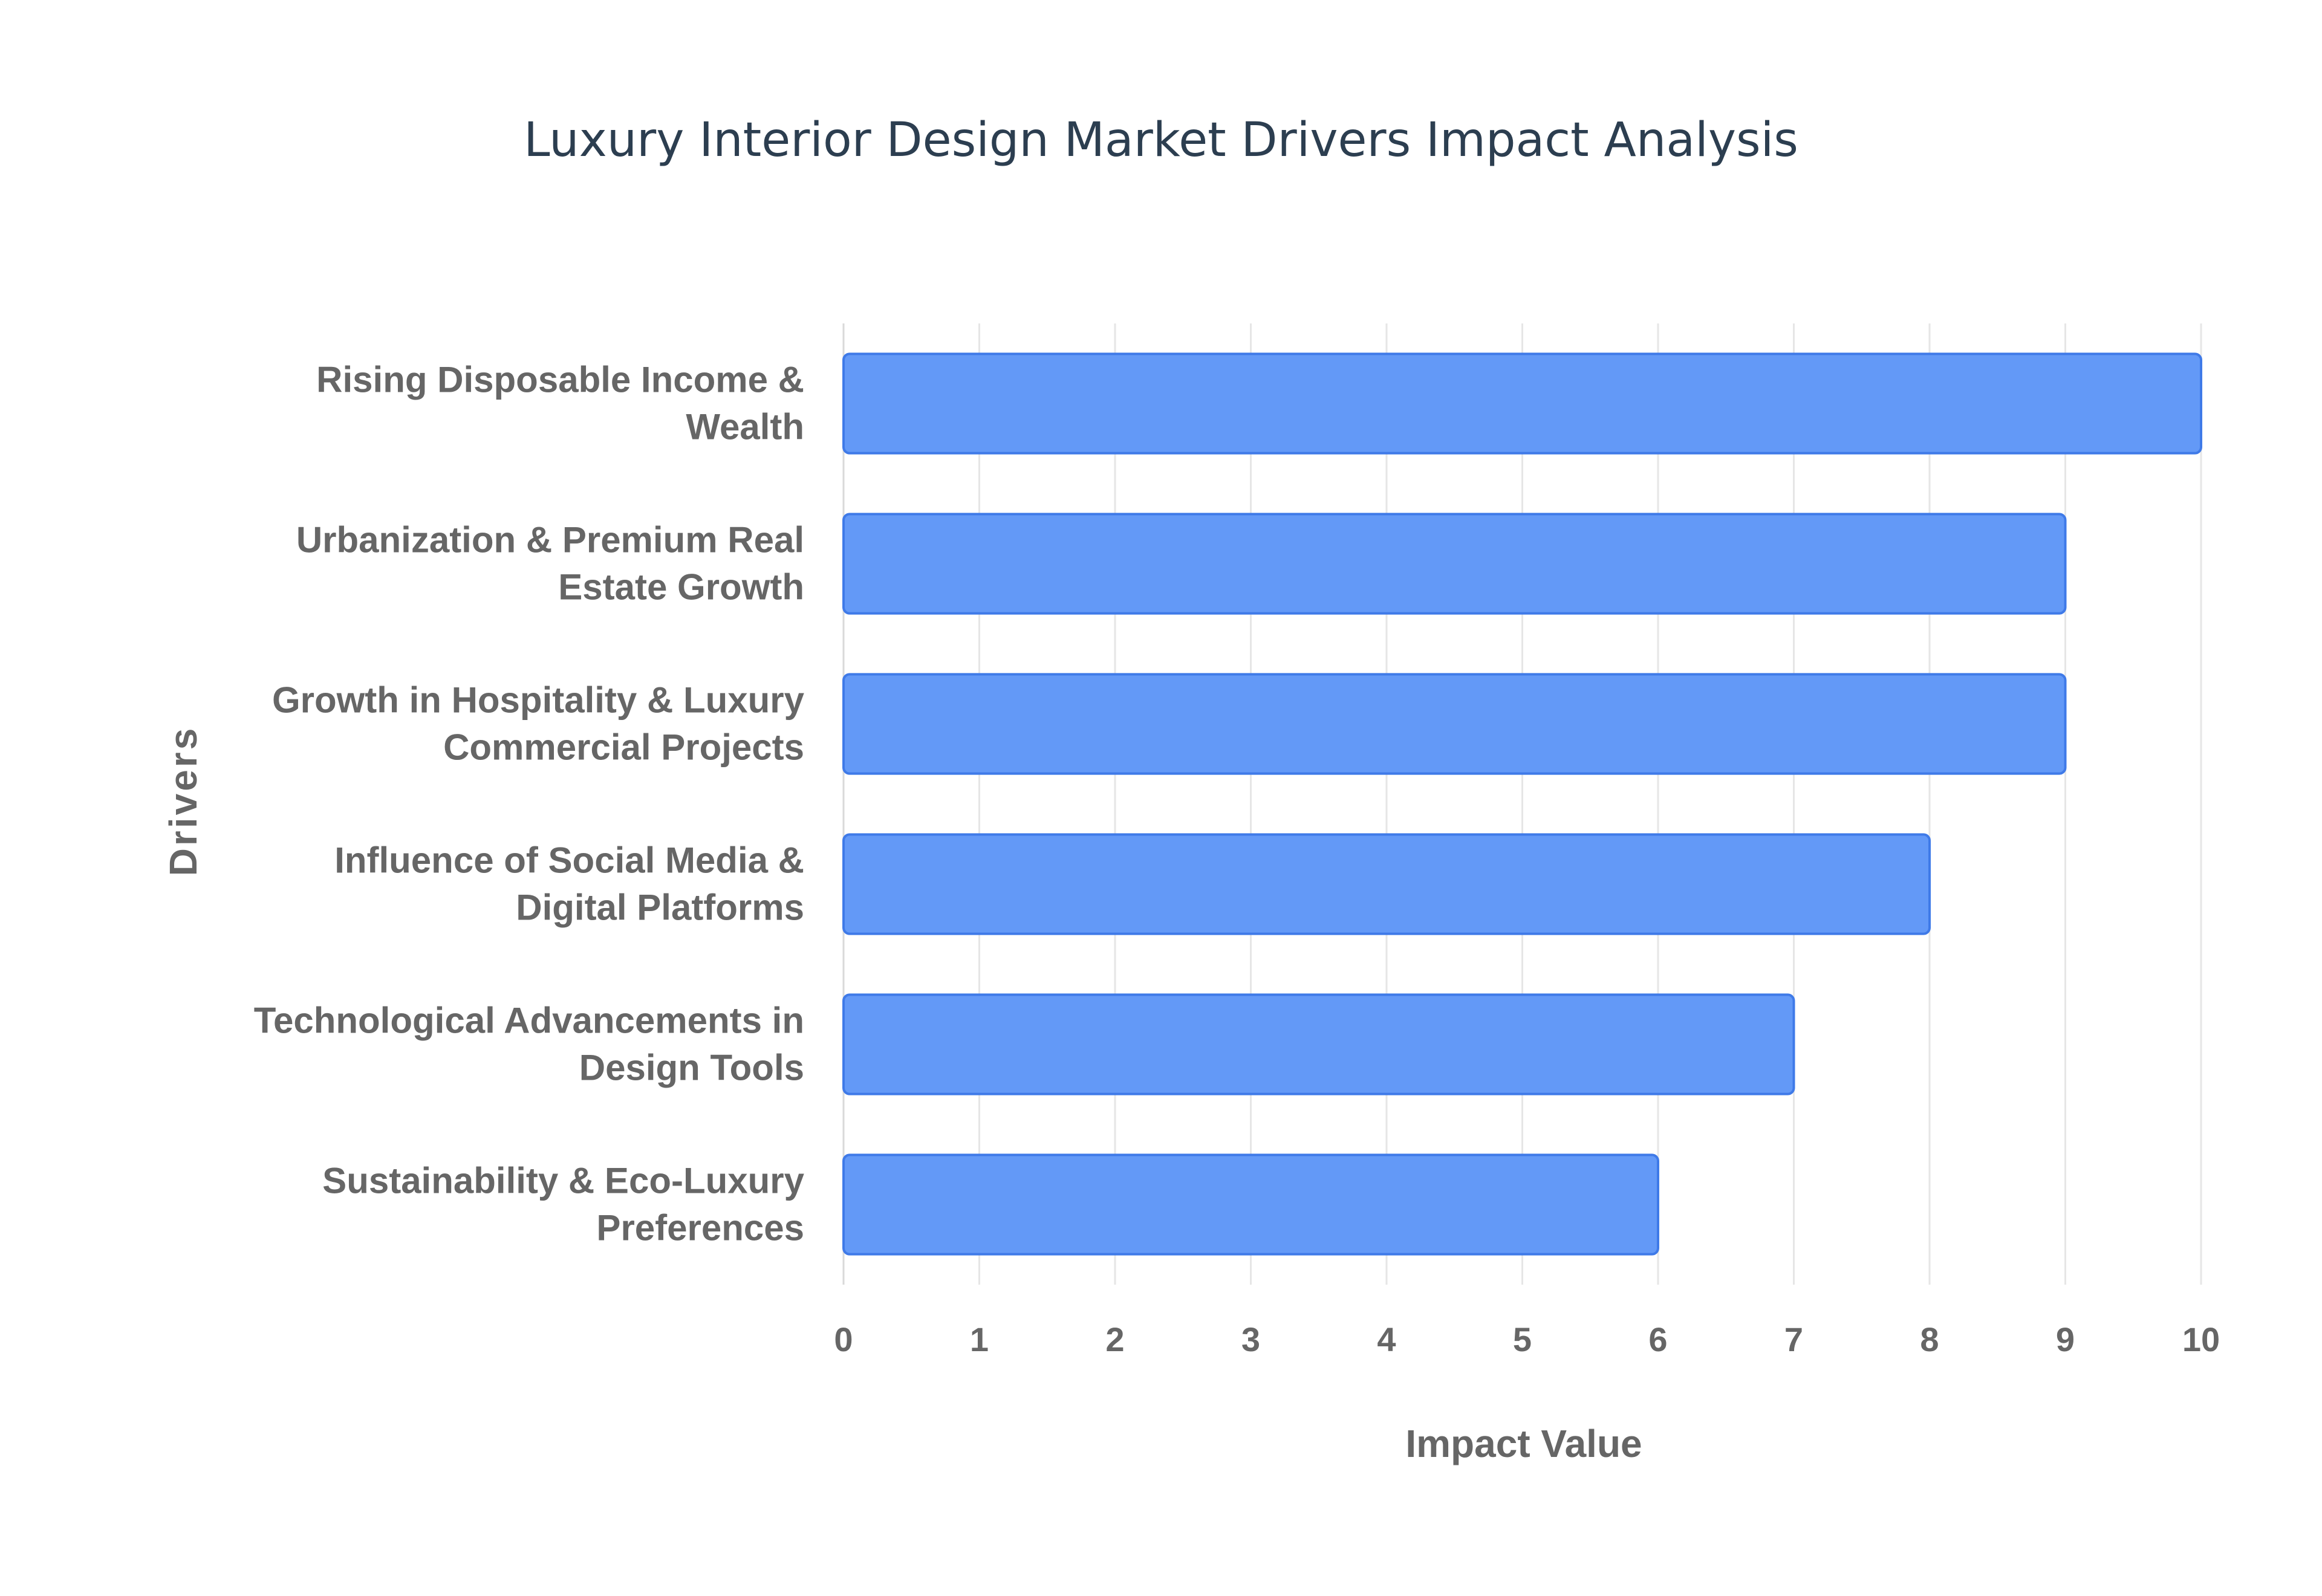  What do you see at coordinates (1250, 1339) in the screenshot?
I see `x-tick-label: 3` at bounding box center [1250, 1339].